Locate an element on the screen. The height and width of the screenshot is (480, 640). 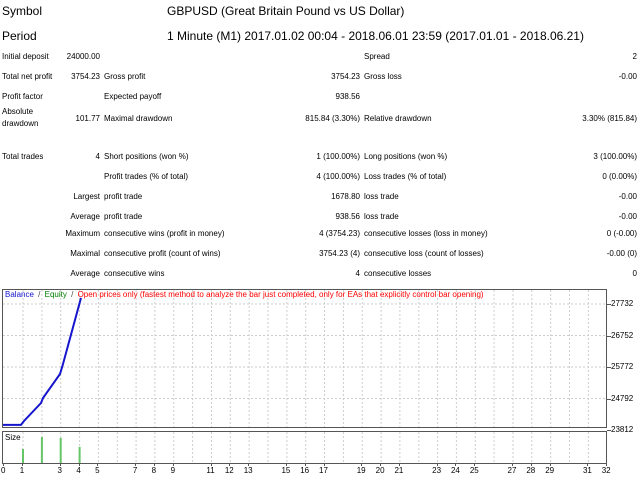
size-panel: Size is located at coordinates (304, 447).